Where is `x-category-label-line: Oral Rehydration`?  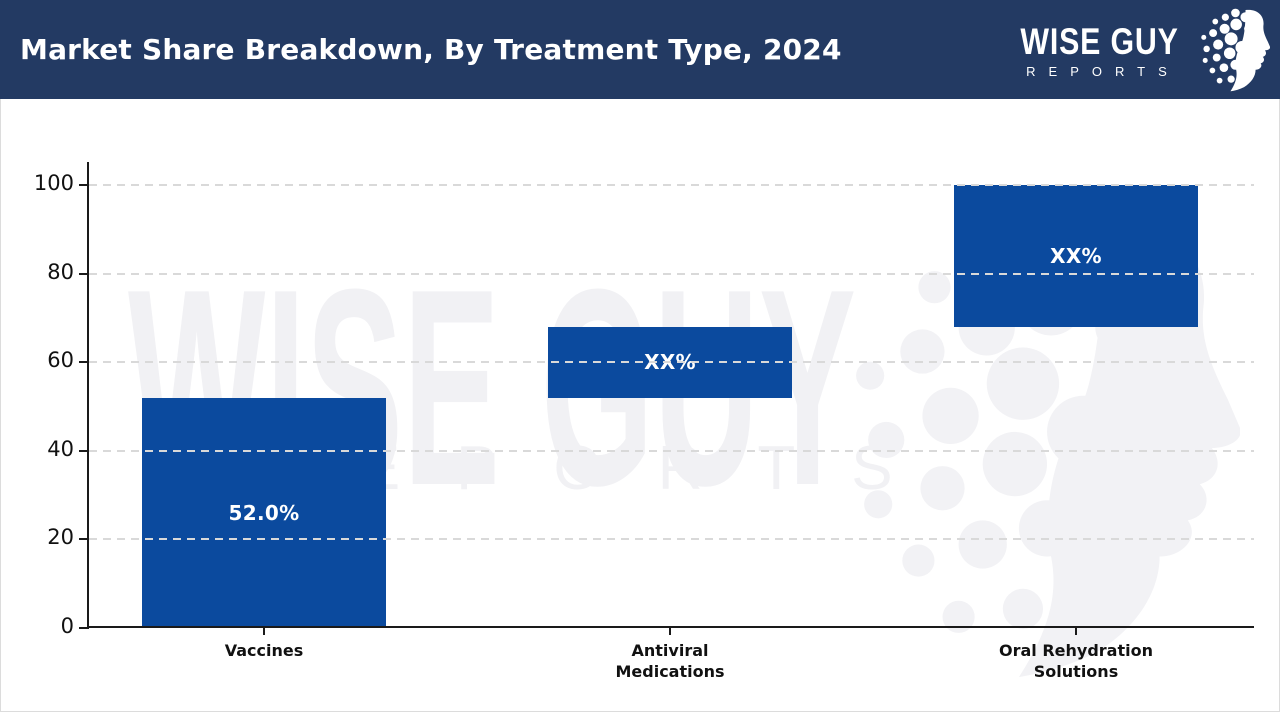
x-category-label-line: Oral Rehydration is located at coordinates (1076, 650).